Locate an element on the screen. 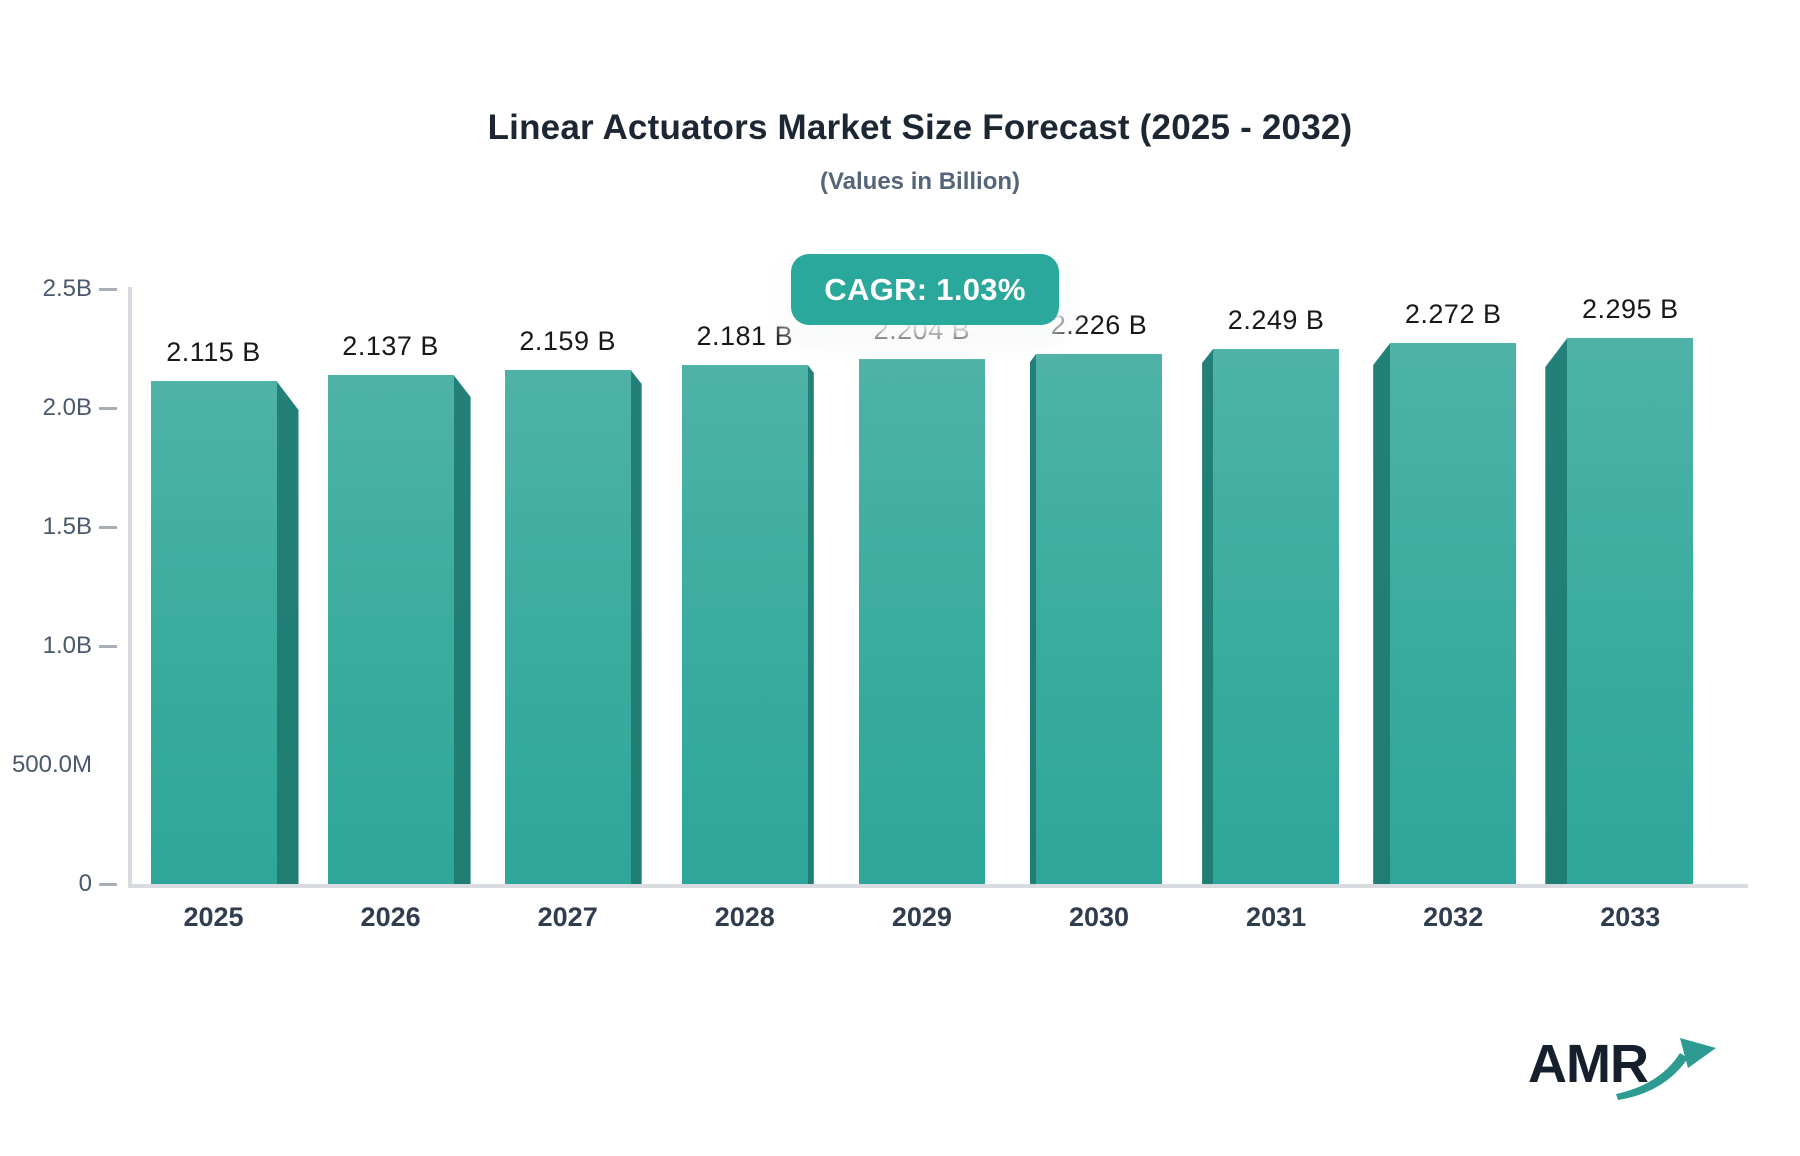 This screenshot has width=1800, height=1156. cagr-badge: CAGR: 1.03% is located at coordinates (925, 289).